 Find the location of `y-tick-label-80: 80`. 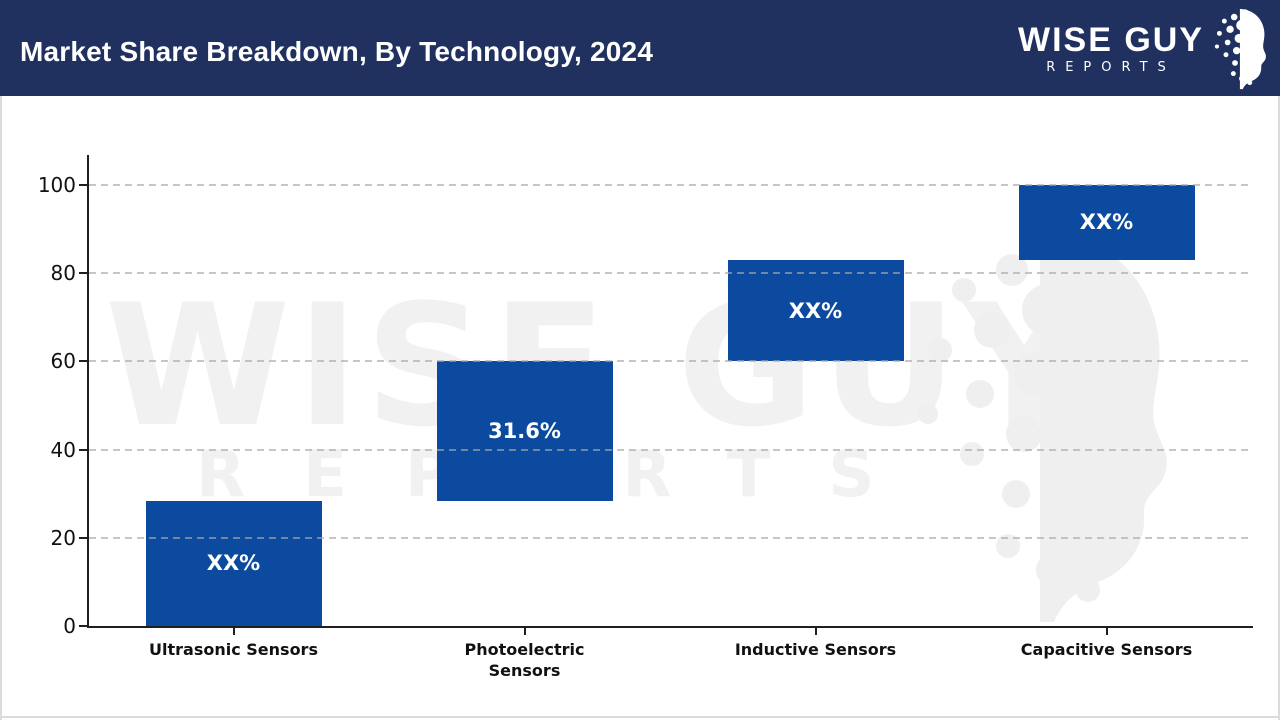

y-tick-label-80: 80 is located at coordinates (63, 273).